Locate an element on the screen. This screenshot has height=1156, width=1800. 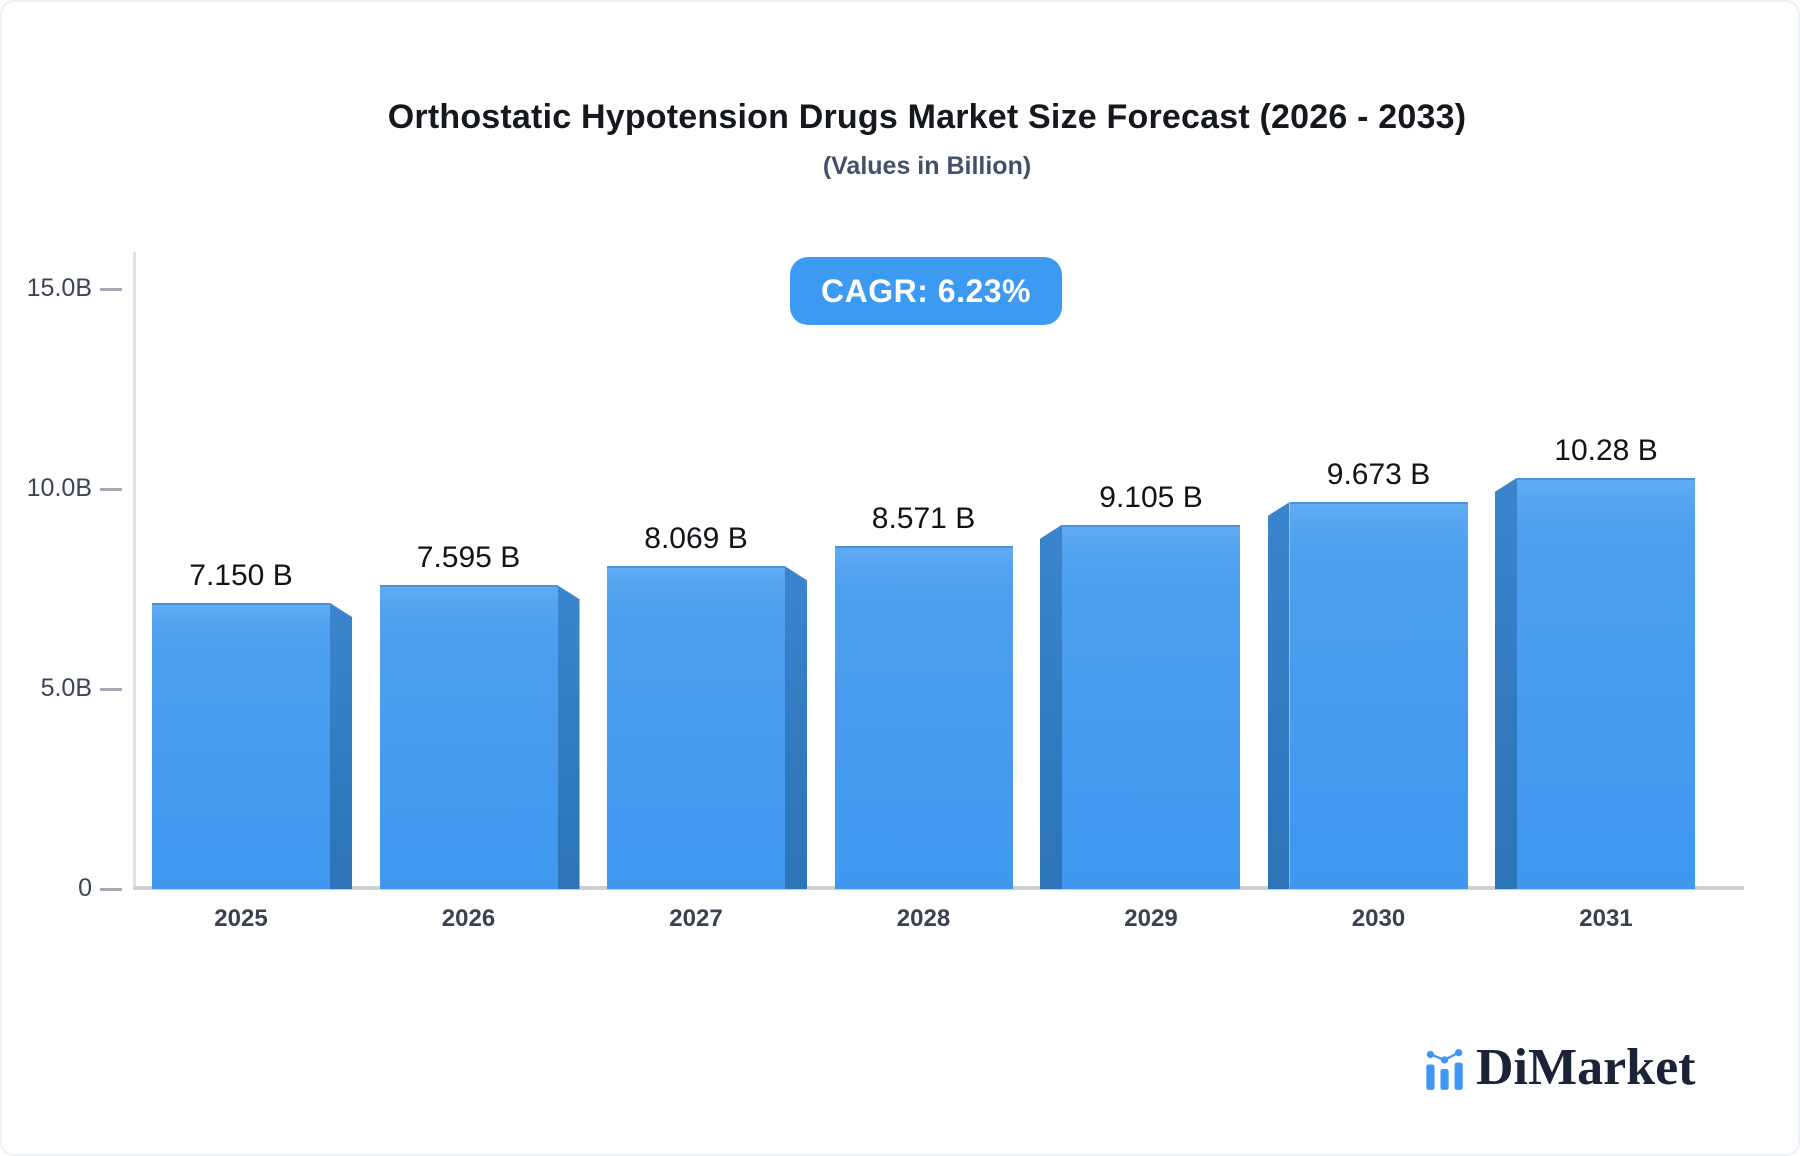
x-axis-label: 2027 is located at coordinates (696, 918).